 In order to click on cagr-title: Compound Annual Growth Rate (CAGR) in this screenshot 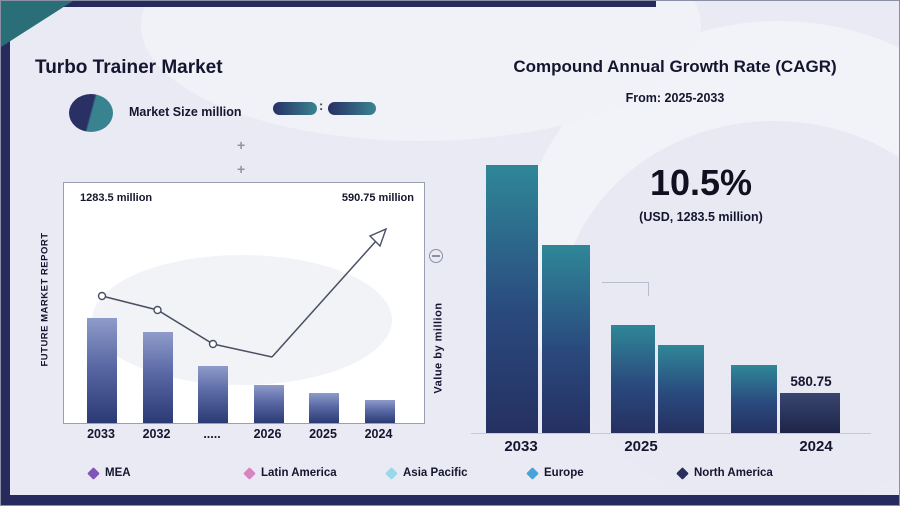, I will do `click(675, 66)`.